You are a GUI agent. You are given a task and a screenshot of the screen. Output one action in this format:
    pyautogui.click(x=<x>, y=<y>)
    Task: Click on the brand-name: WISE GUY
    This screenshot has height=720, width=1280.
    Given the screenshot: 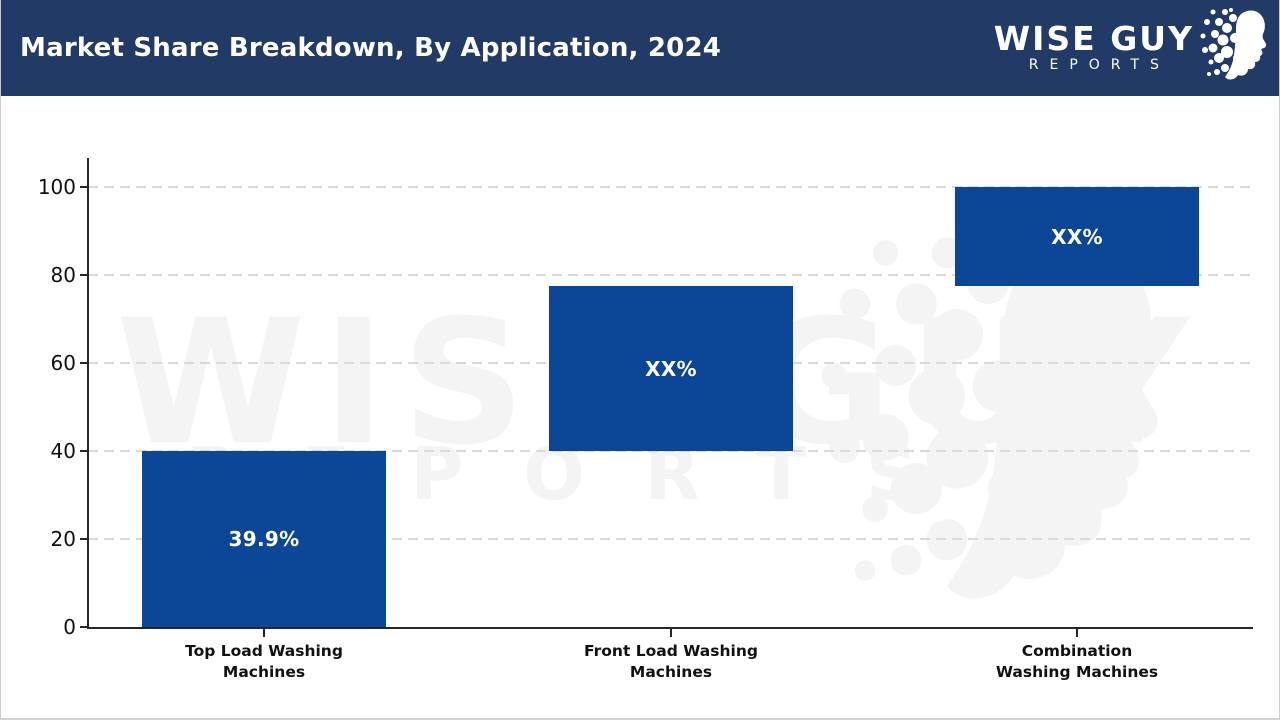 What is the action you would take?
    pyautogui.click(x=1093, y=38)
    